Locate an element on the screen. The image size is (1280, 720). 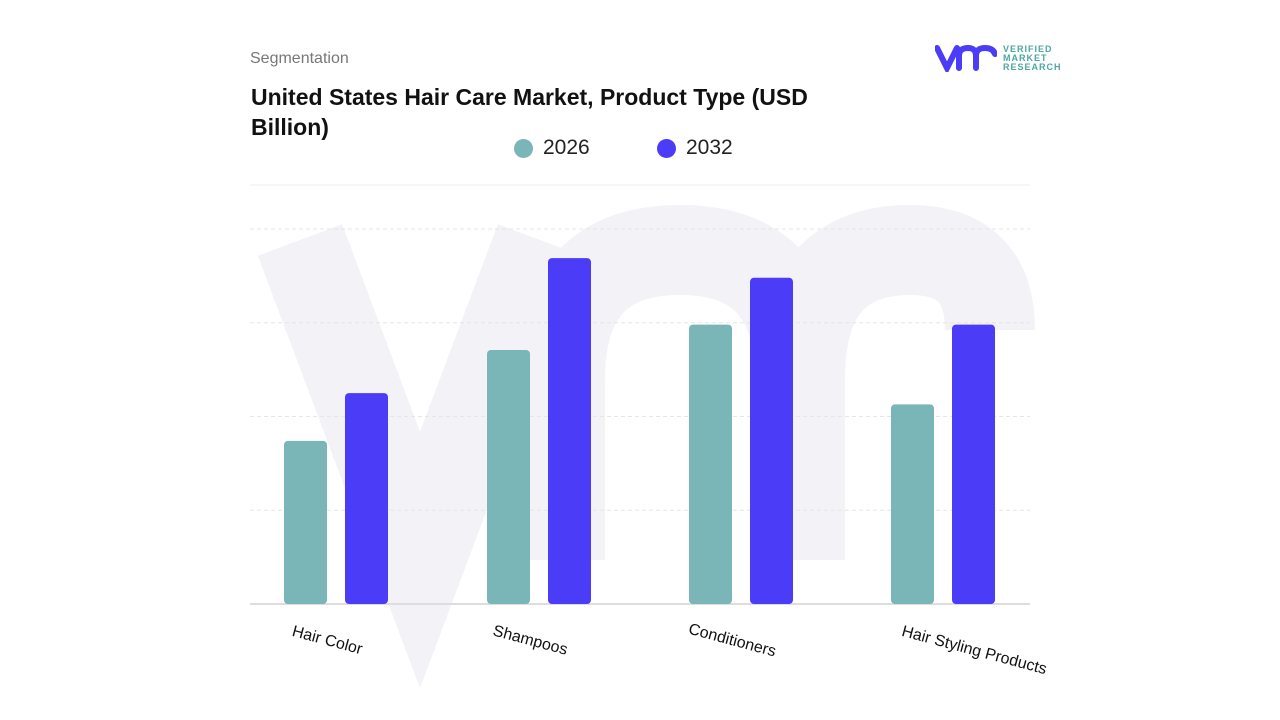
legend-label-2032: 2032 is located at coordinates (709, 147).